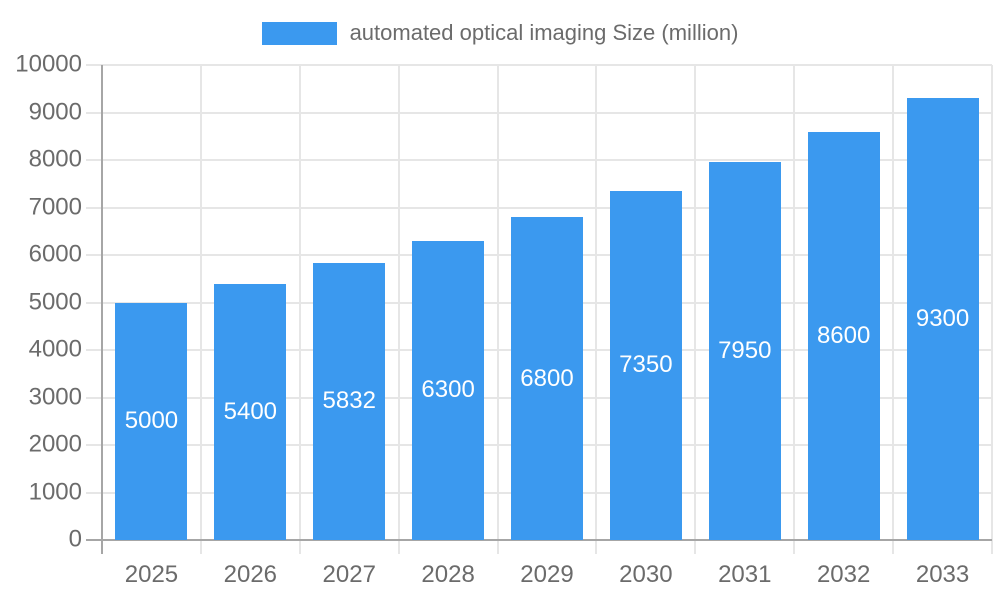 This screenshot has width=1000, height=600. Describe the element at coordinates (843, 574) in the screenshot. I see `x-tick-label: 2032` at that location.